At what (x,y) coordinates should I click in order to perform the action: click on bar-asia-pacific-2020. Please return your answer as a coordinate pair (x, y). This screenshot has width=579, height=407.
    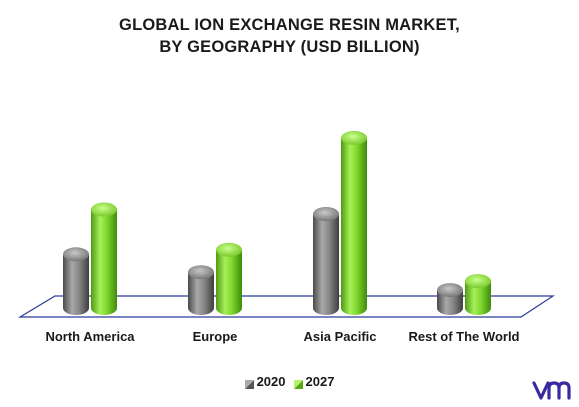
    Looking at the image, I should click on (326, 261).